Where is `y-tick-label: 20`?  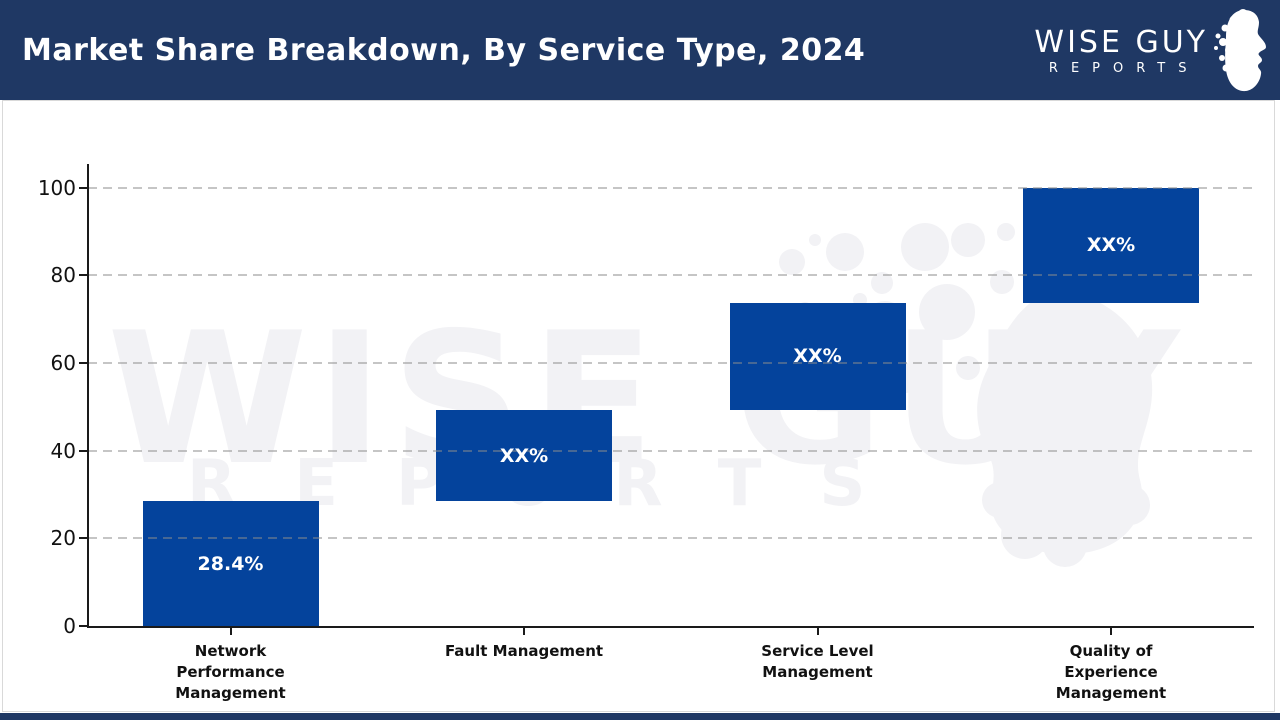 y-tick-label: 20 is located at coordinates (63, 538).